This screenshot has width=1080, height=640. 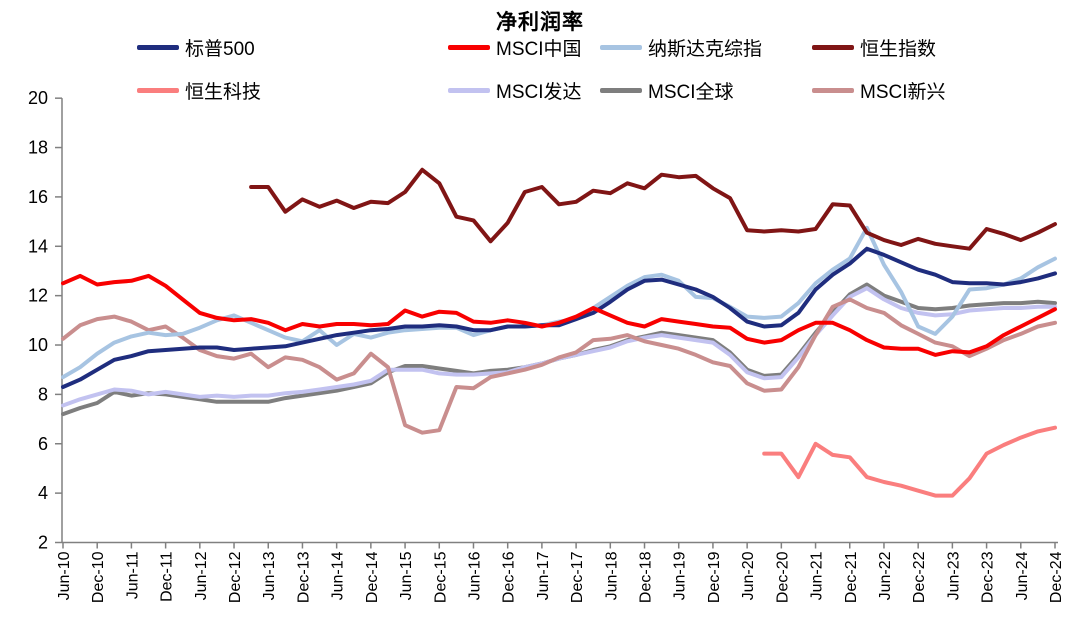 I want to click on legend-label: MSCI发达, so click(x=539, y=92).